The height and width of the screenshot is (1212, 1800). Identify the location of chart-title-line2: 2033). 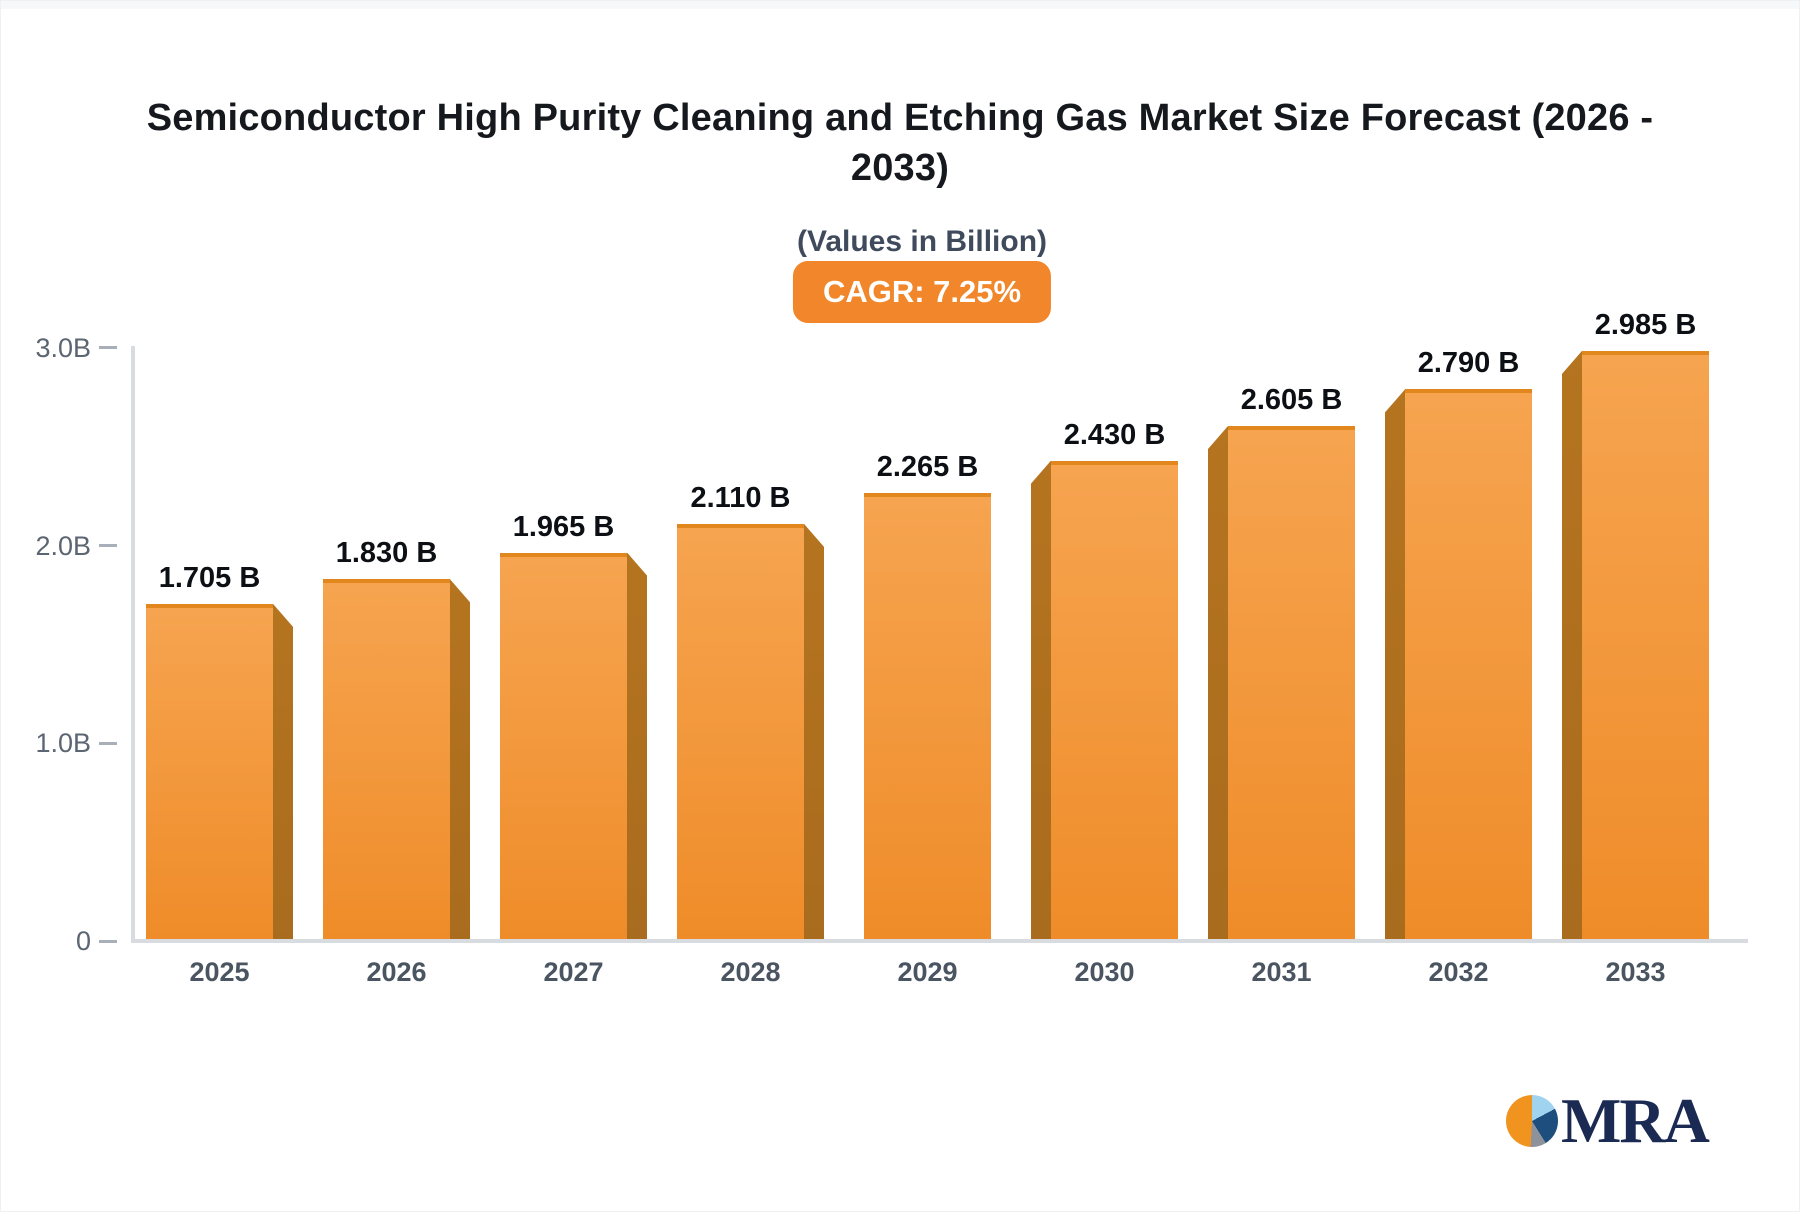
(900, 168).